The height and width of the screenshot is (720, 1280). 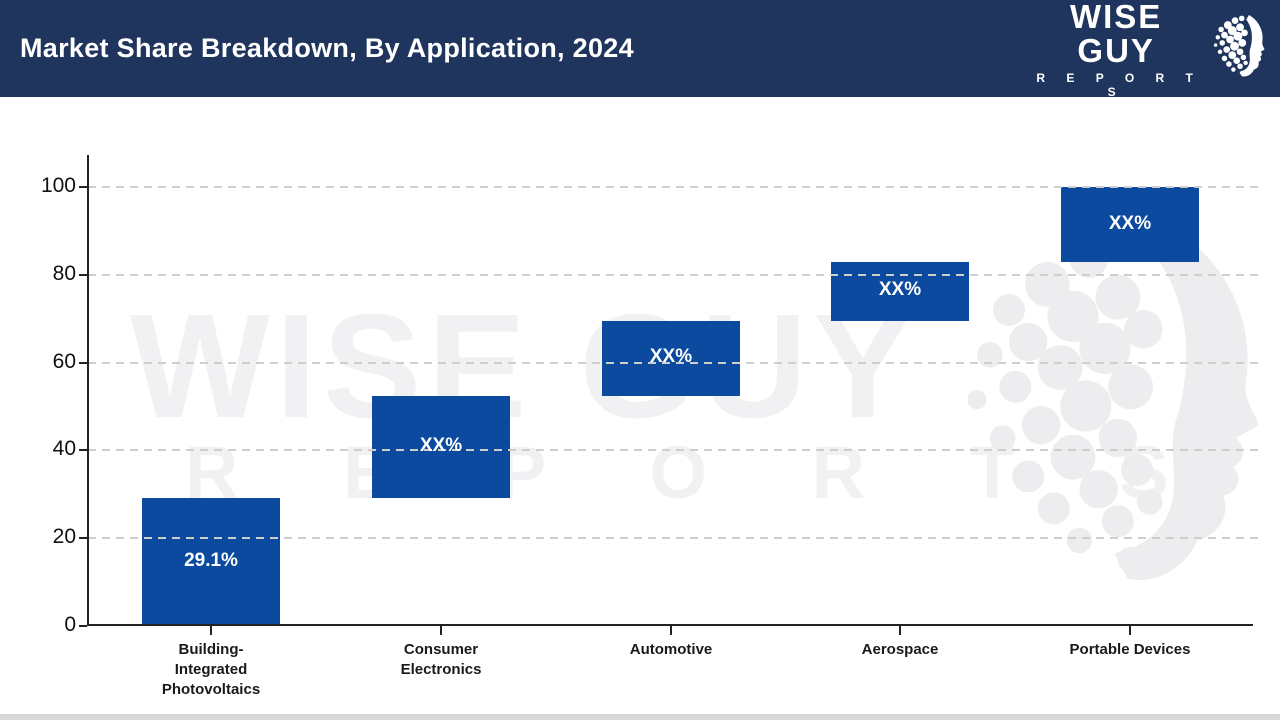 I want to click on watermark-head-icon, so click(x=1113, y=403).